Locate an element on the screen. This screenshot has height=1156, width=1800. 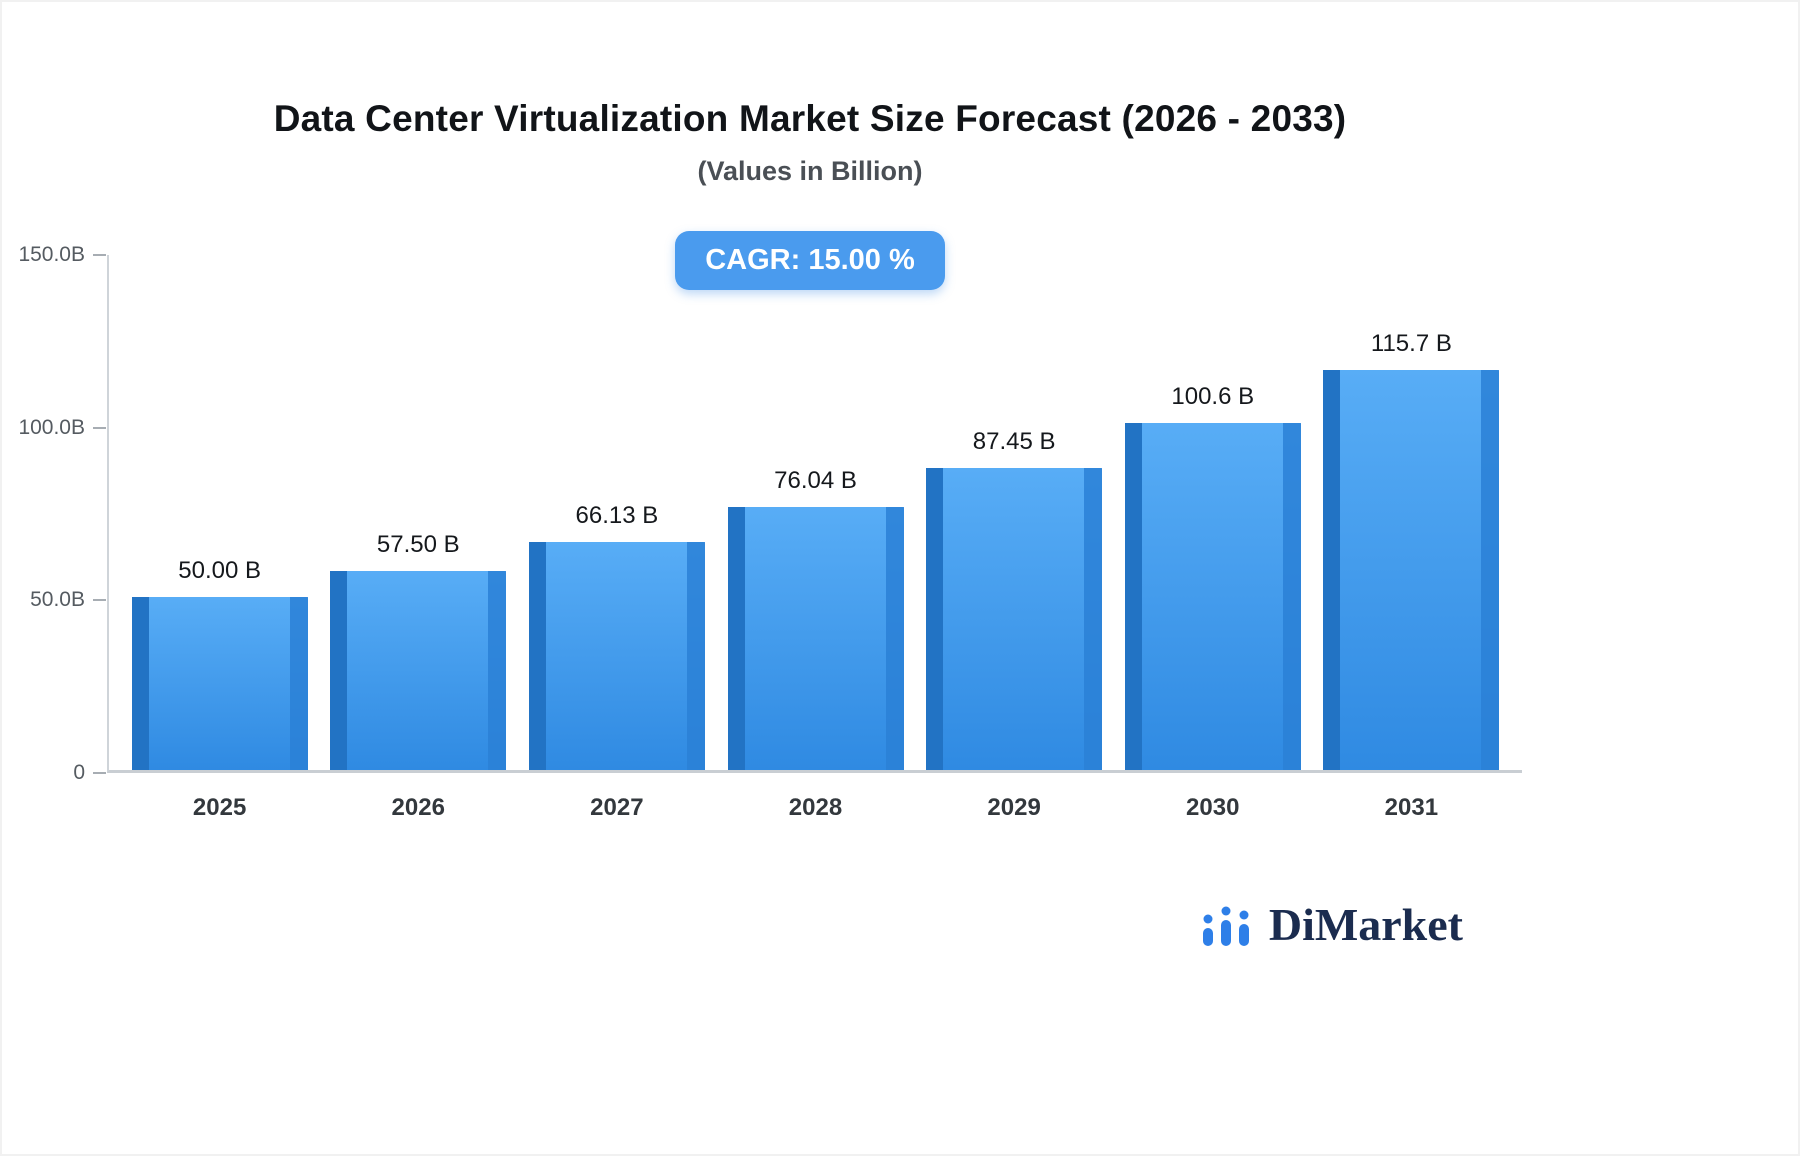
bar-value-label: 115.7 B is located at coordinates (1411, 344).